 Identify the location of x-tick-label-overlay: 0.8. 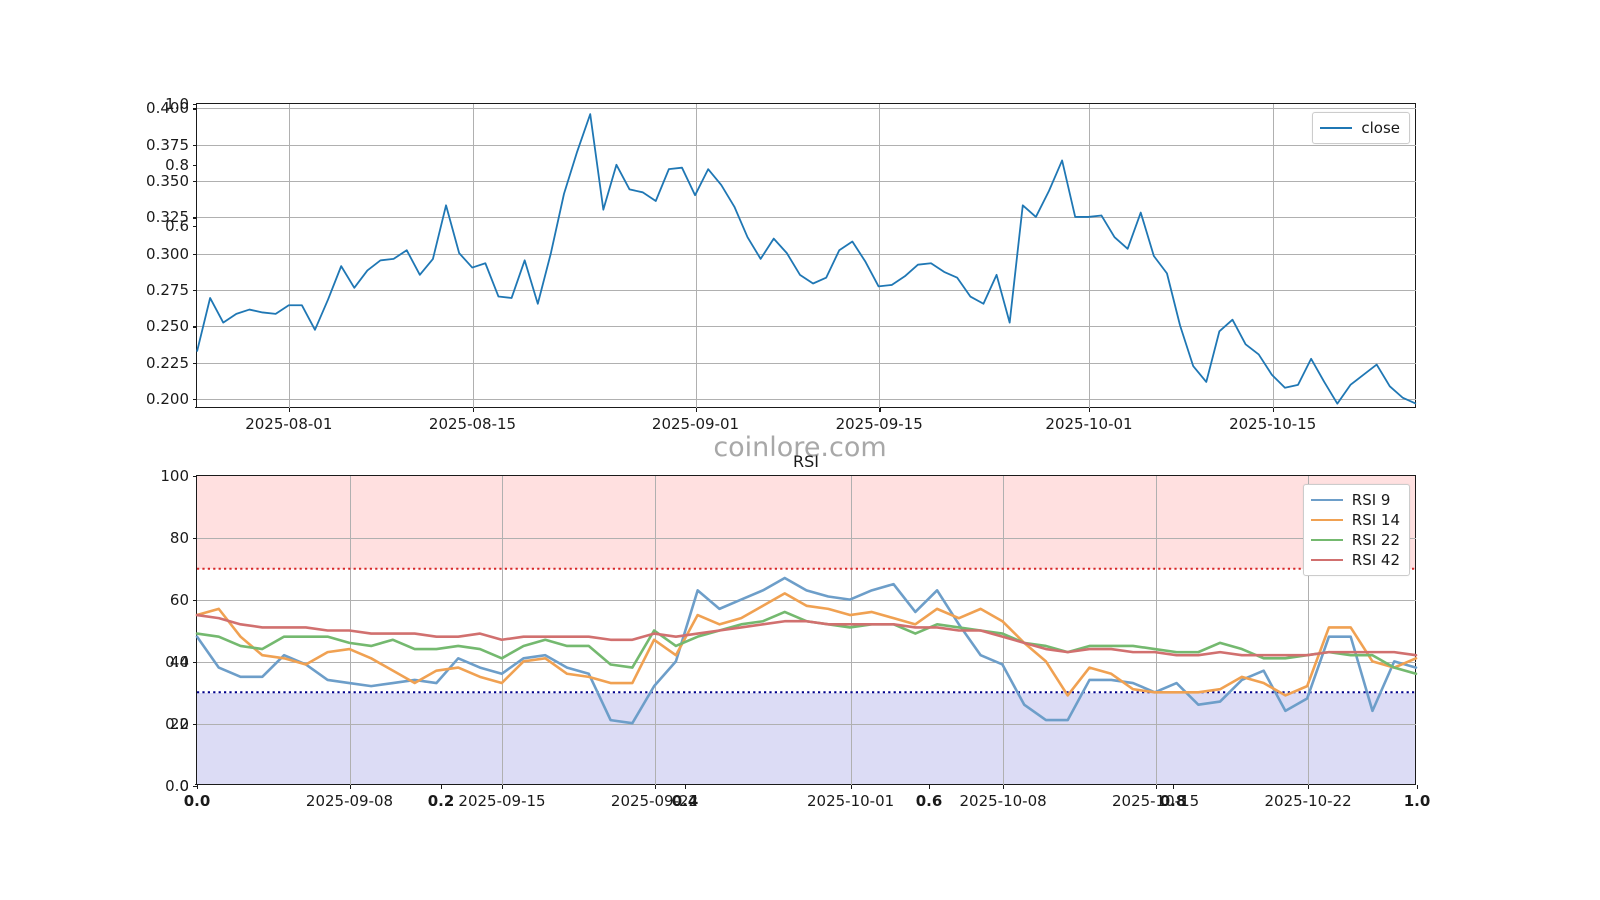
(1173, 801).